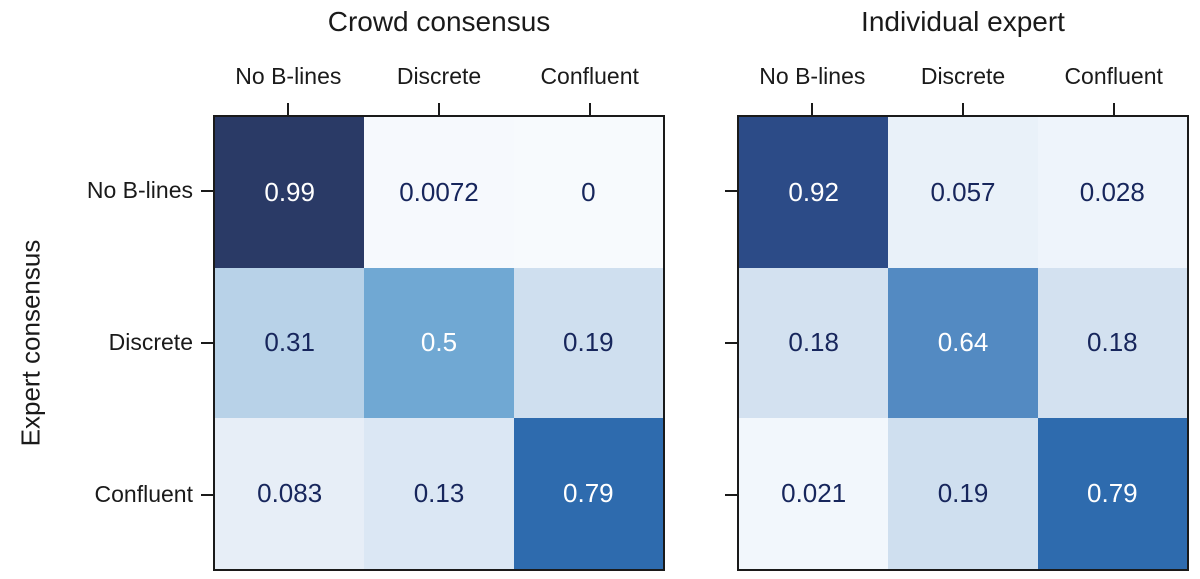  I want to click on heatmap-cell: 0, so click(588, 192).